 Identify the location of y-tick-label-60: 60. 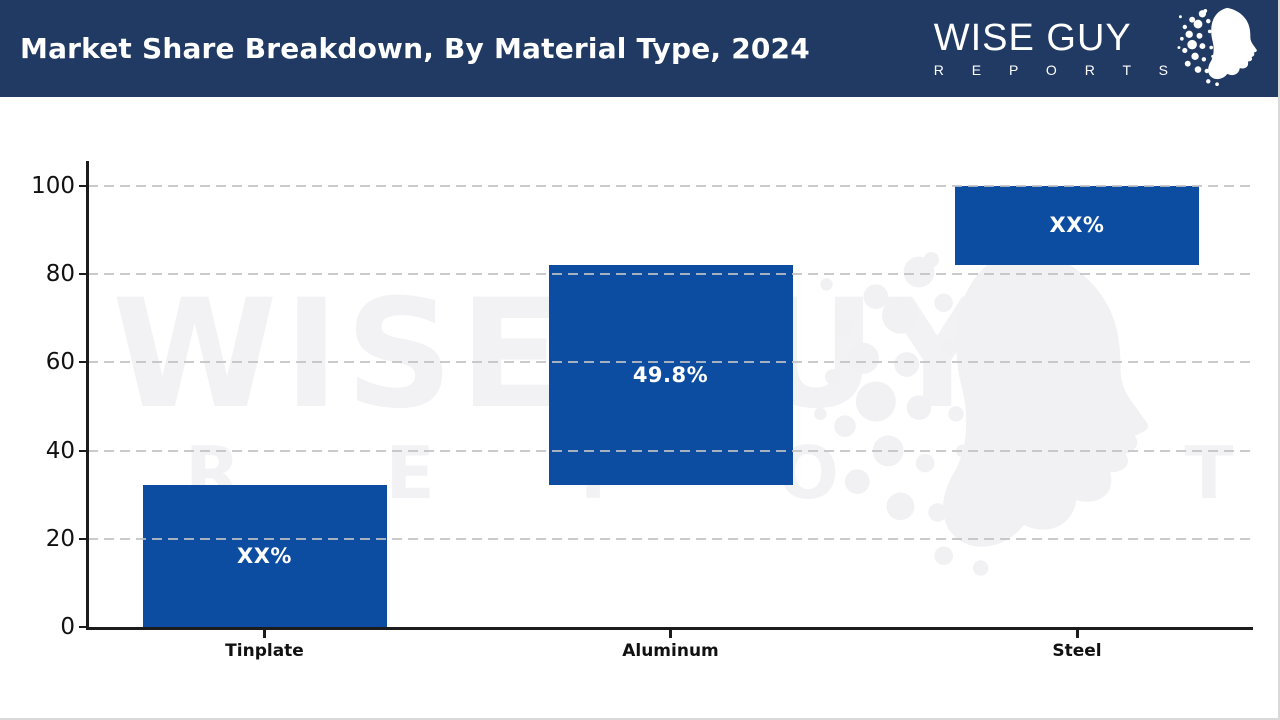
(60, 362).